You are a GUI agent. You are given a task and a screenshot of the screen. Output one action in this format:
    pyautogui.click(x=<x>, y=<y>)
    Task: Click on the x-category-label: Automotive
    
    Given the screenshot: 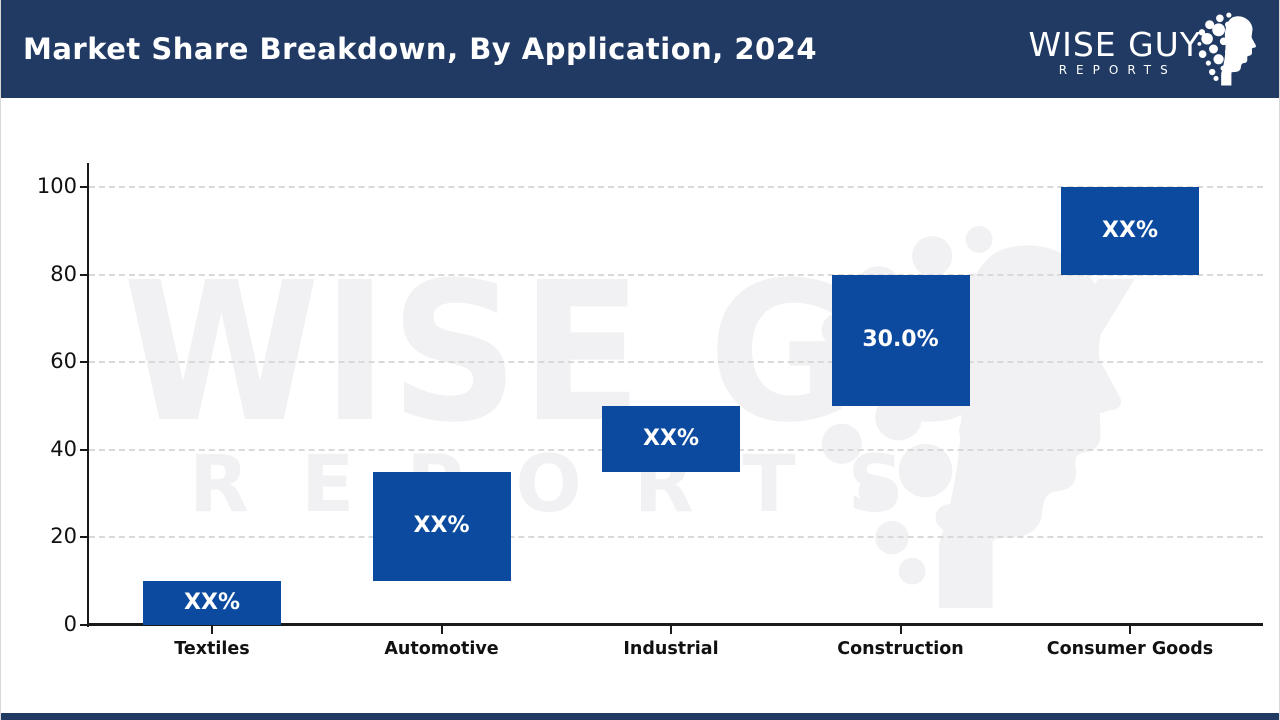 What is the action you would take?
    pyautogui.click(x=441, y=649)
    